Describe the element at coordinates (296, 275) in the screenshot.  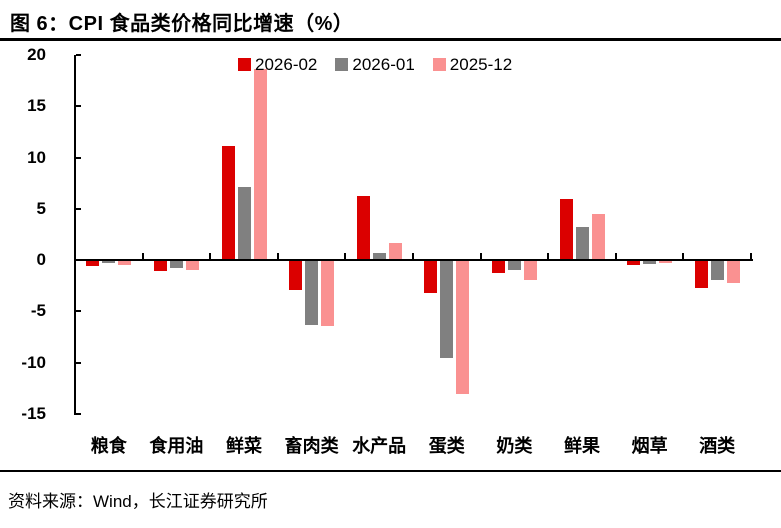
I see `bar-2026-02-畜肉类` at that location.